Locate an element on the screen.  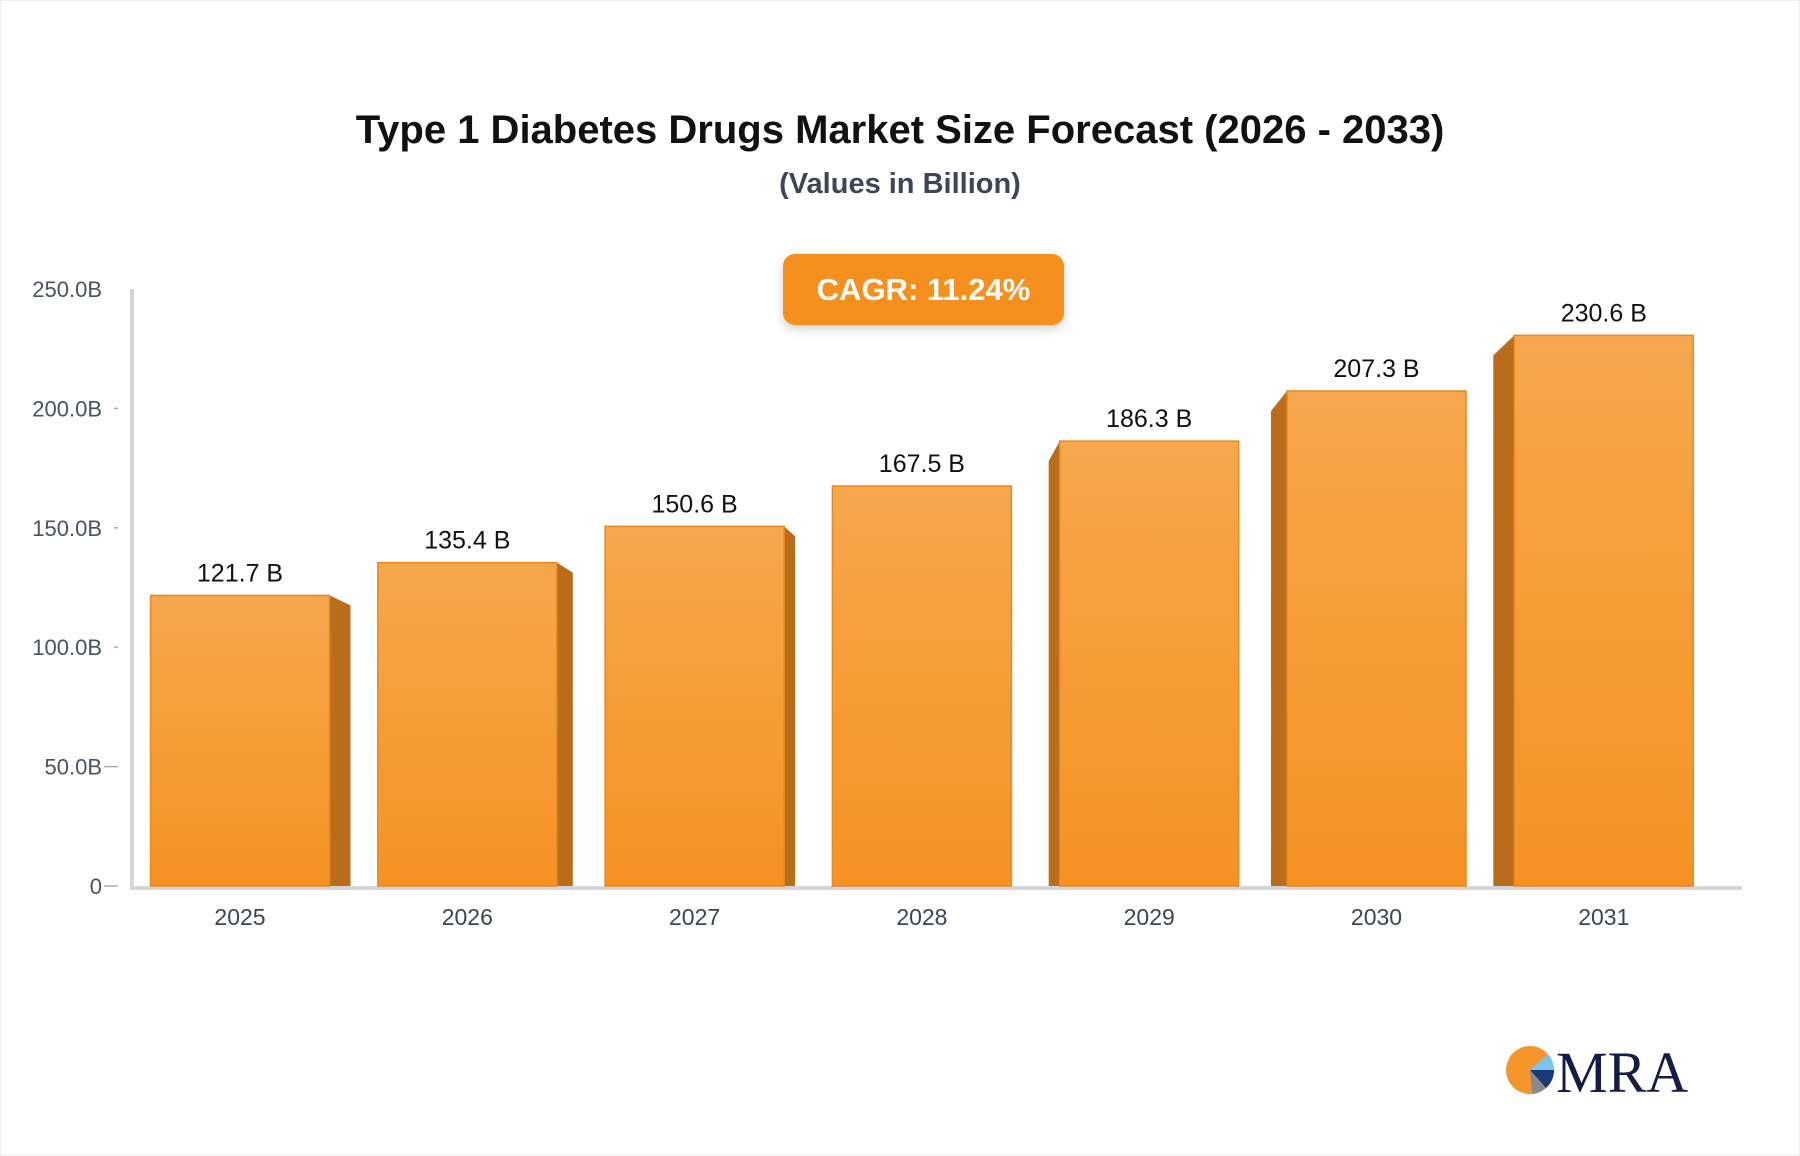
x-tick-label: 2025 is located at coordinates (239, 917).